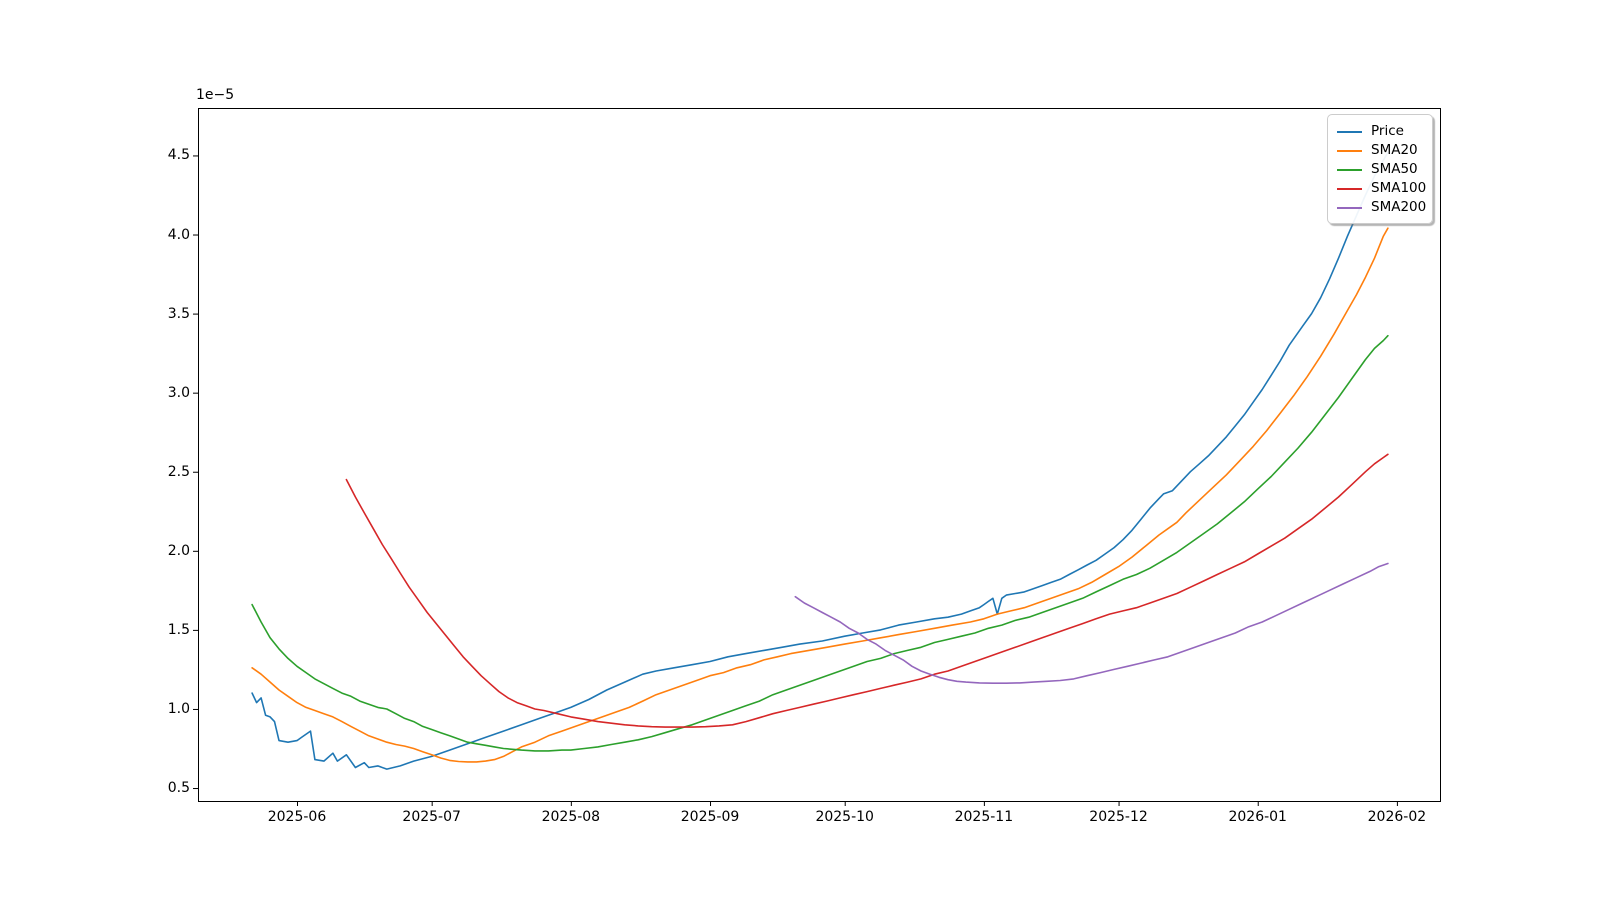  Describe the element at coordinates (178, 629) in the screenshot. I see `y-tick-label: 1.5` at that location.